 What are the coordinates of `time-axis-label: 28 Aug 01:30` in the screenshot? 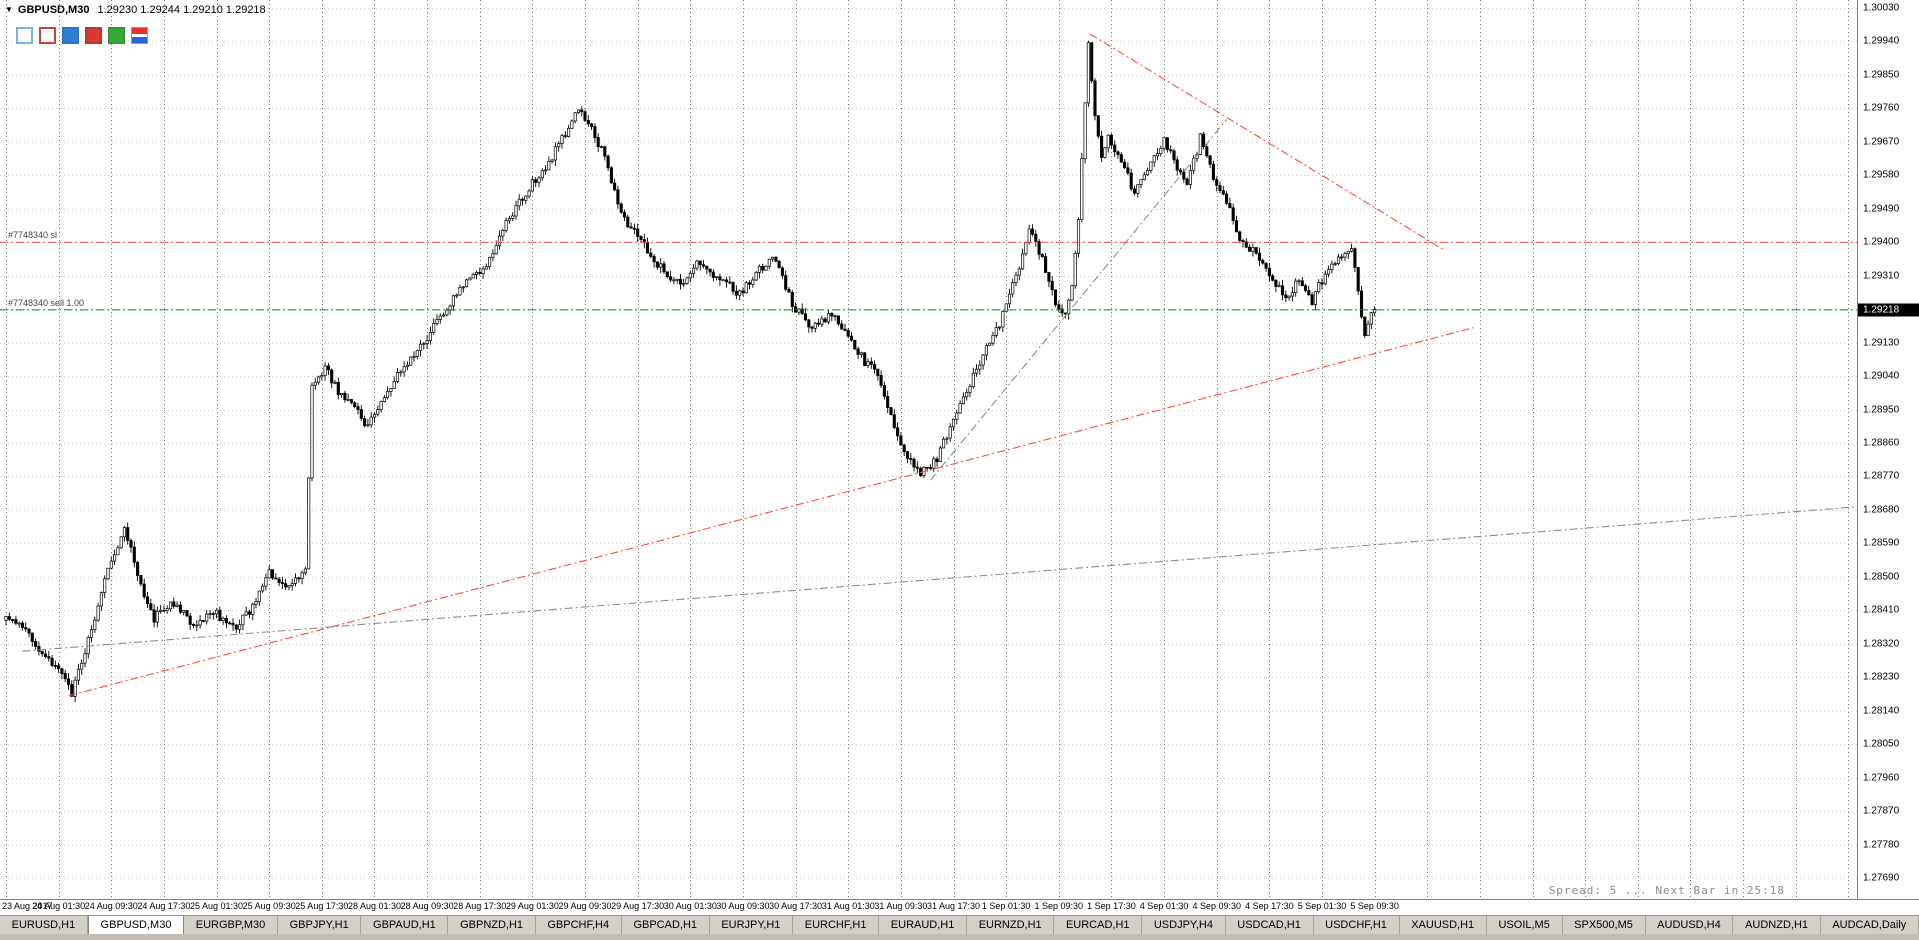 It's located at (374, 906).